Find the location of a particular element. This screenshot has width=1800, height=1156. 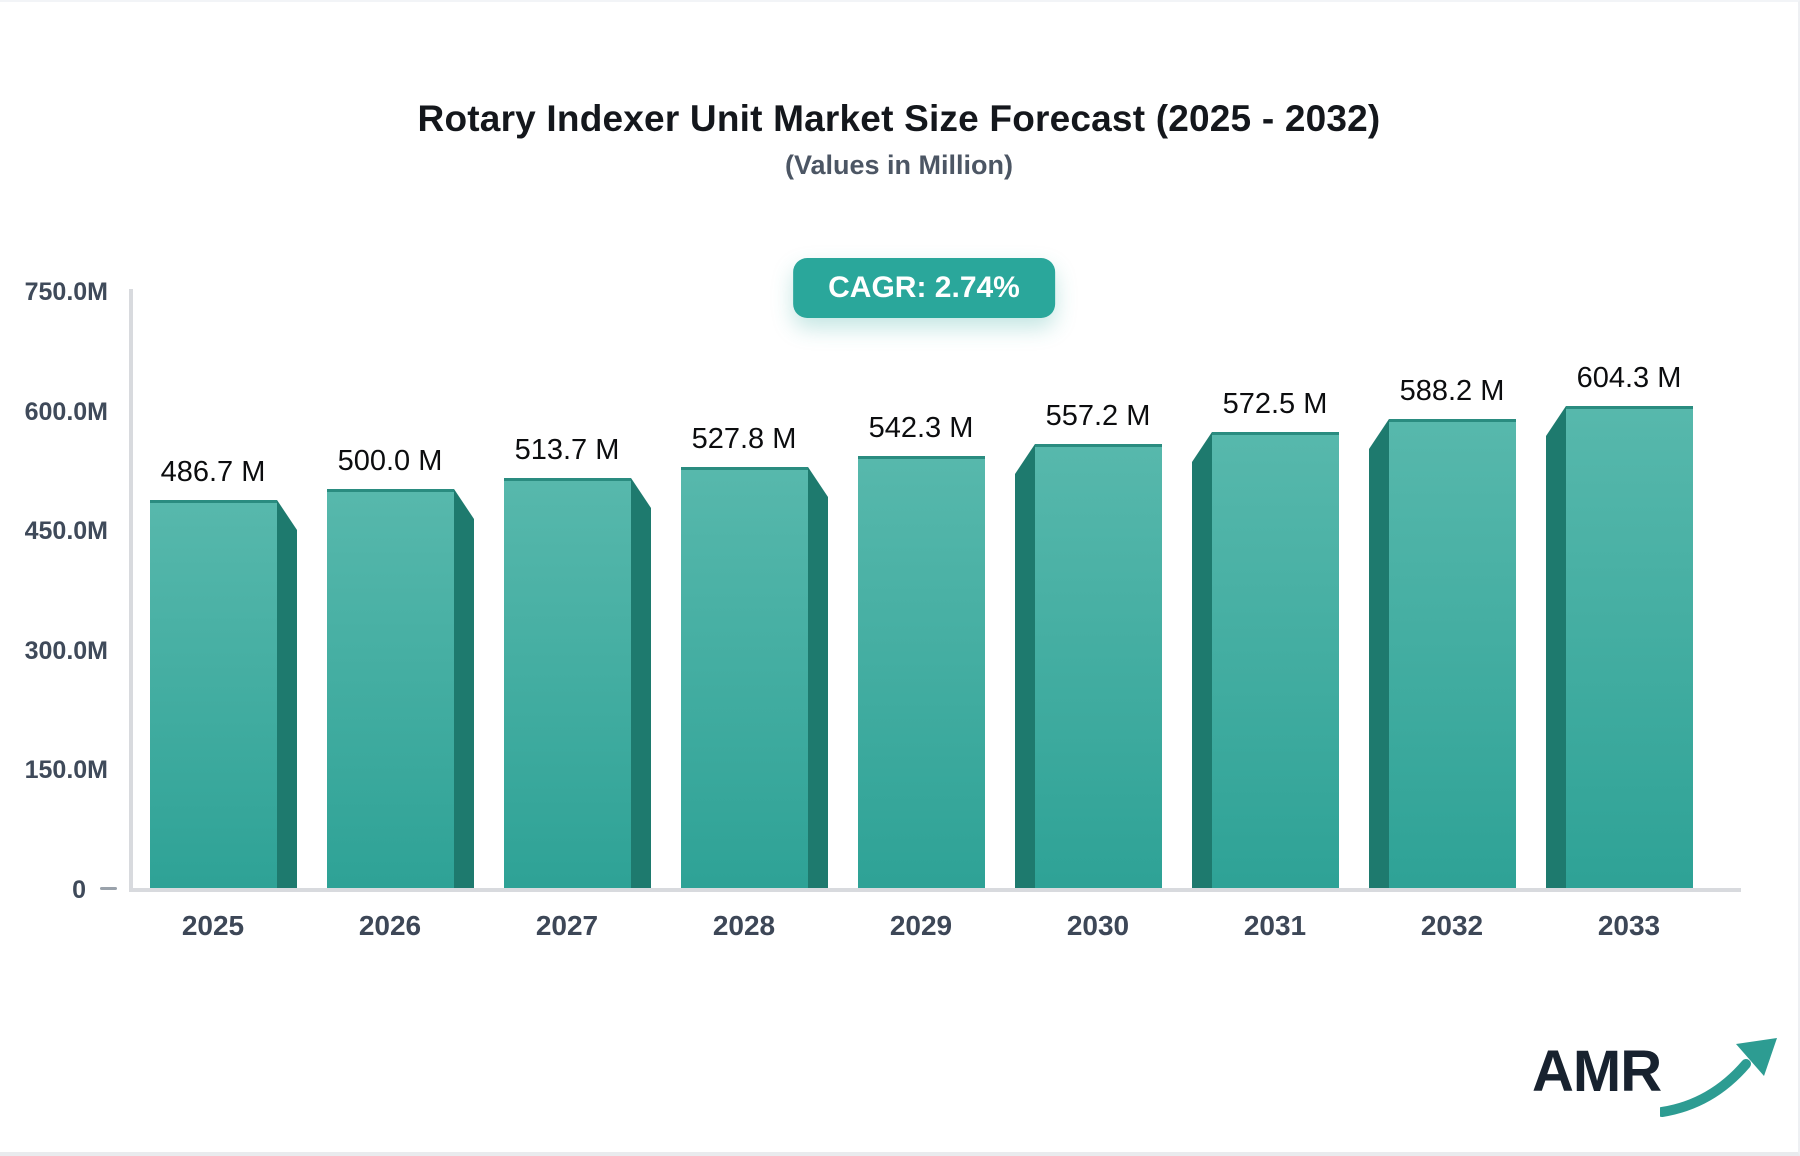

x-label-2031: 2031 is located at coordinates (1275, 925).